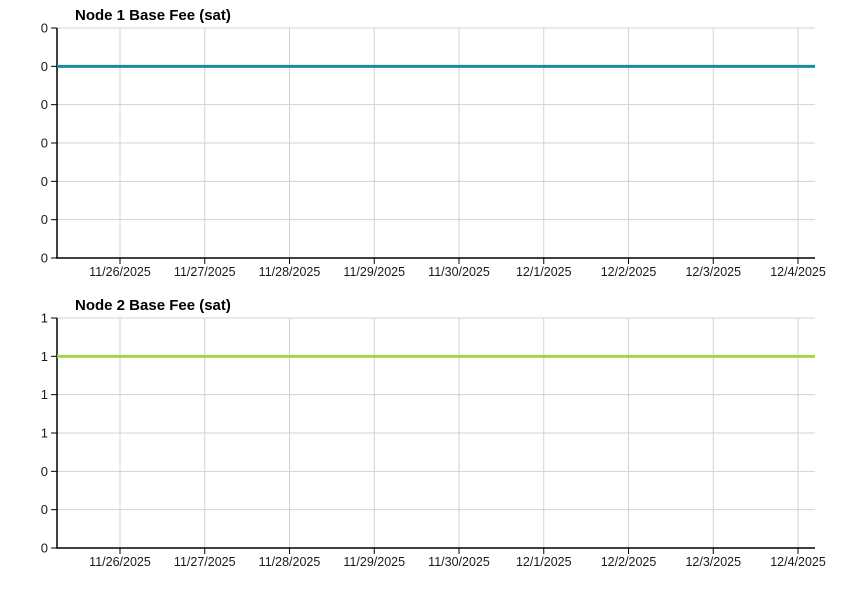 The image size is (860, 600). Describe the element at coordinates (153, 15) in the screenshot. I see `chart-title-node1: Node 1 Base Fee (sat)` at that location.